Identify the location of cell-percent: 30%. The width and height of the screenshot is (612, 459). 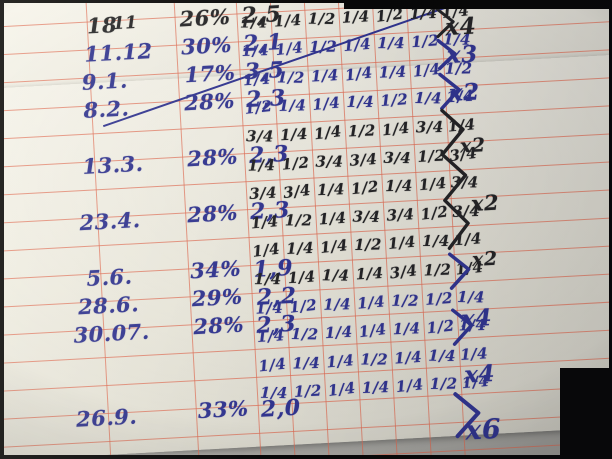
(206, 45).